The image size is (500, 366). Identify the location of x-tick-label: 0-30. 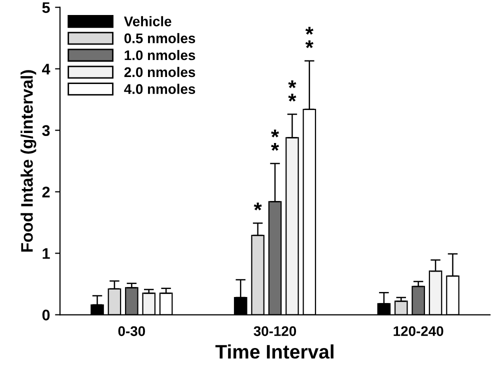
(131, 331).